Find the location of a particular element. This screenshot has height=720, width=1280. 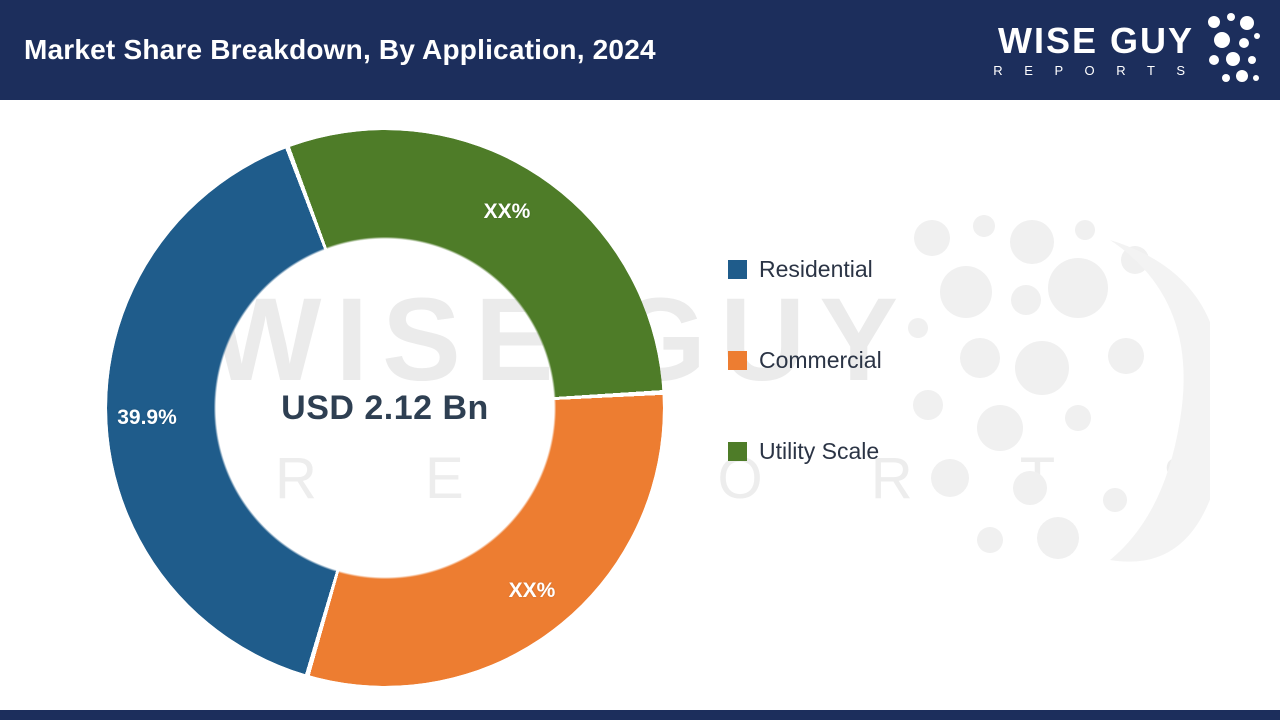

legend: Residential Commercial Utility Scale is located at coordinates (805, 360).